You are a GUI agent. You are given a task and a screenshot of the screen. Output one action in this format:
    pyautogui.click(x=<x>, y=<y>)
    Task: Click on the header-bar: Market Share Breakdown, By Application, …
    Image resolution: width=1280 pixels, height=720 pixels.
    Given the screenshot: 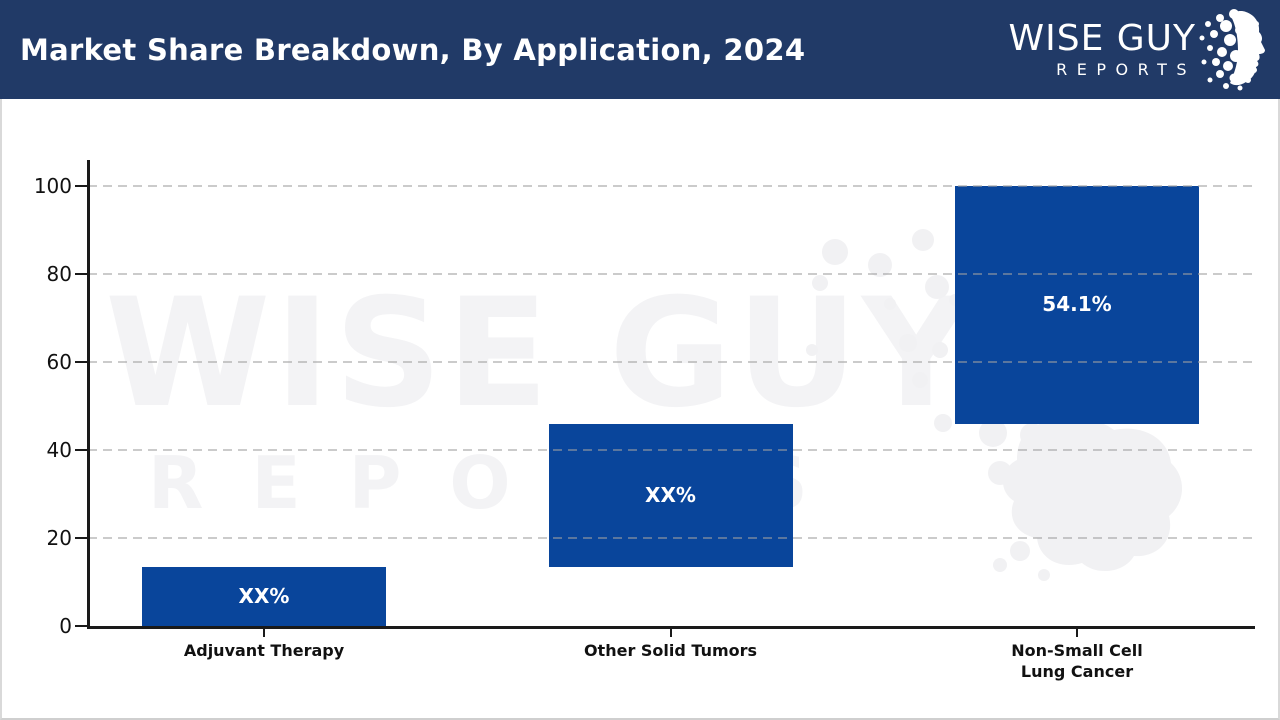 What is the action you would take?
    pyautogui.click(x=640, y=49)
    